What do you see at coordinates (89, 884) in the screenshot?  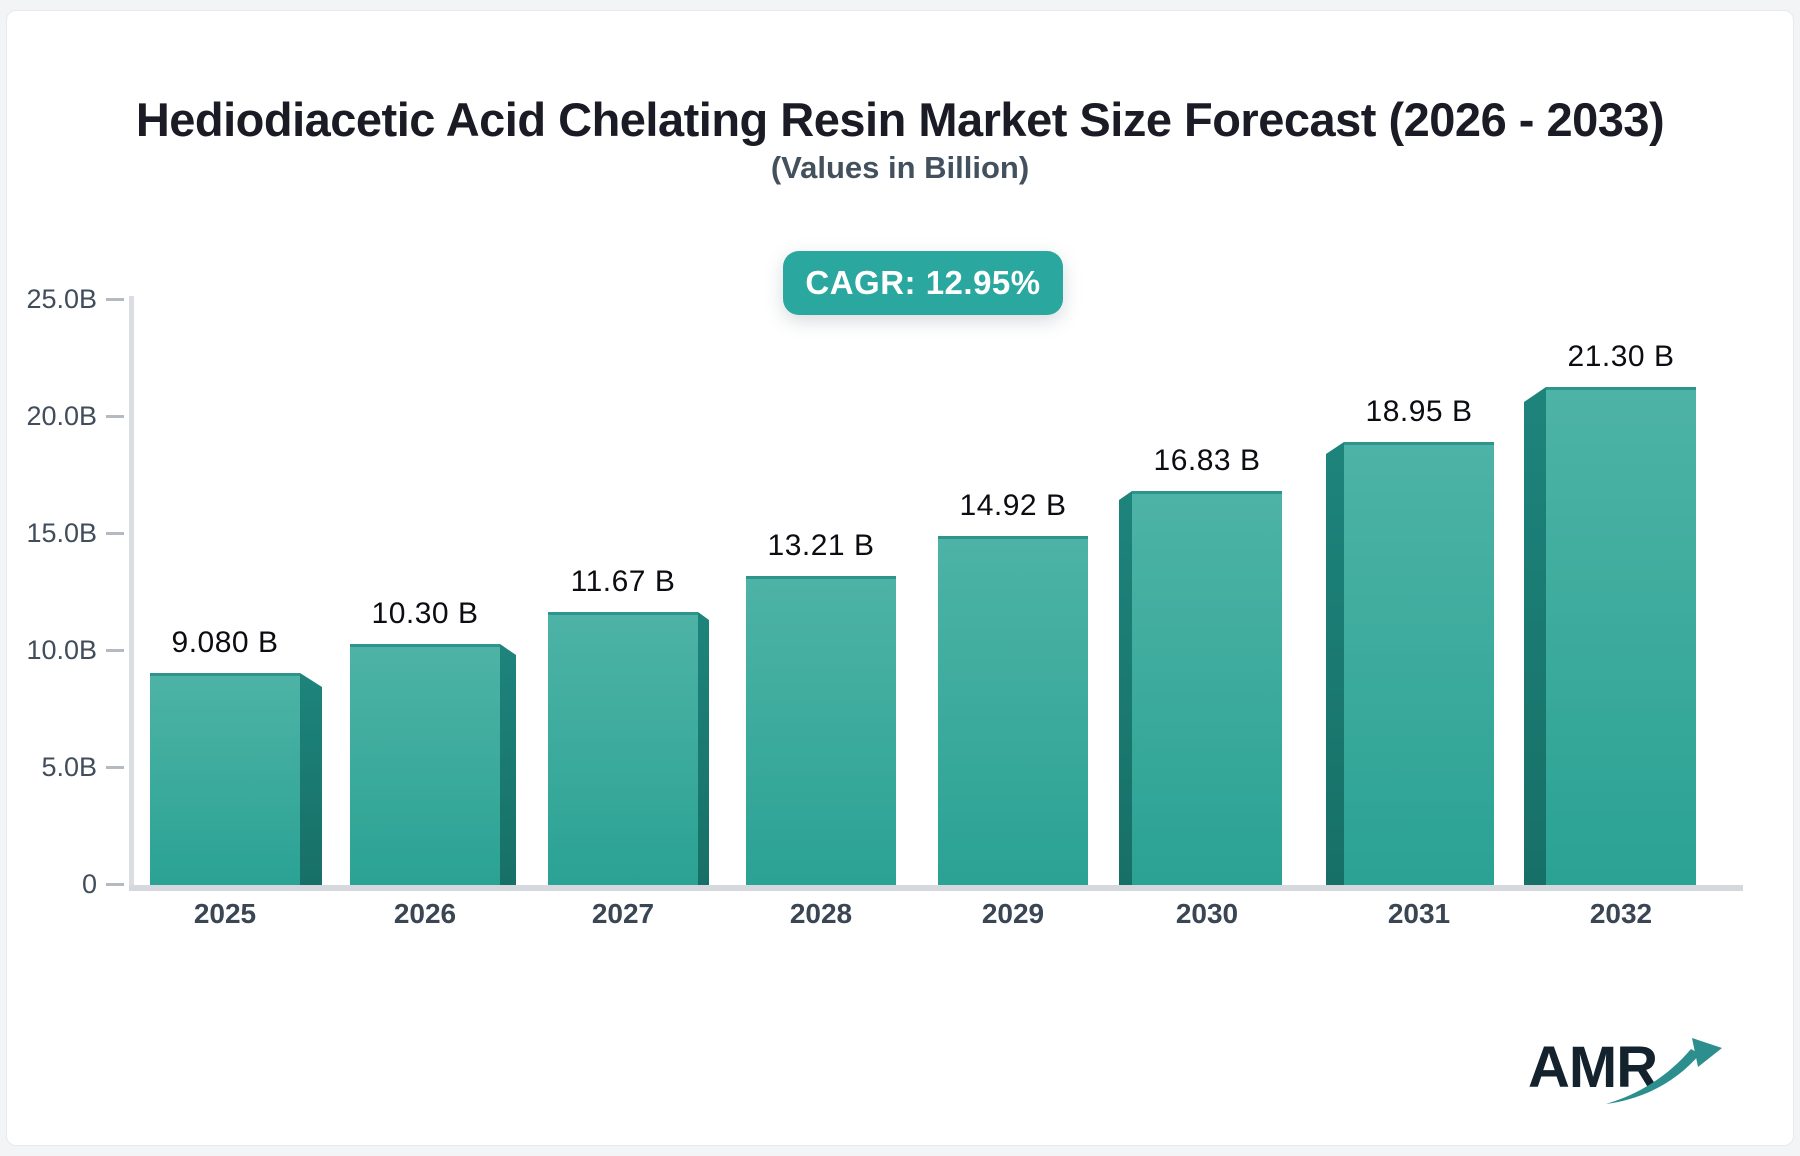 I see `y-tick-label: 0` at bounding box center [89, 884].